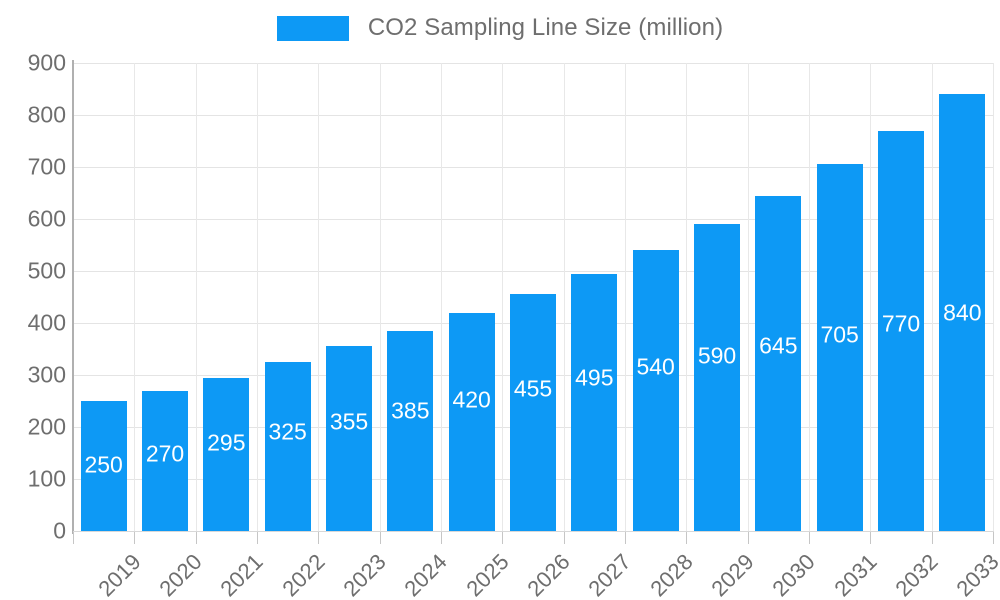 The height and width of the screenshot is (600, 1000). Describe the element at coordinates (46, 114) in the screenshot. I see `y-axis-tick-label: 800` at that location.